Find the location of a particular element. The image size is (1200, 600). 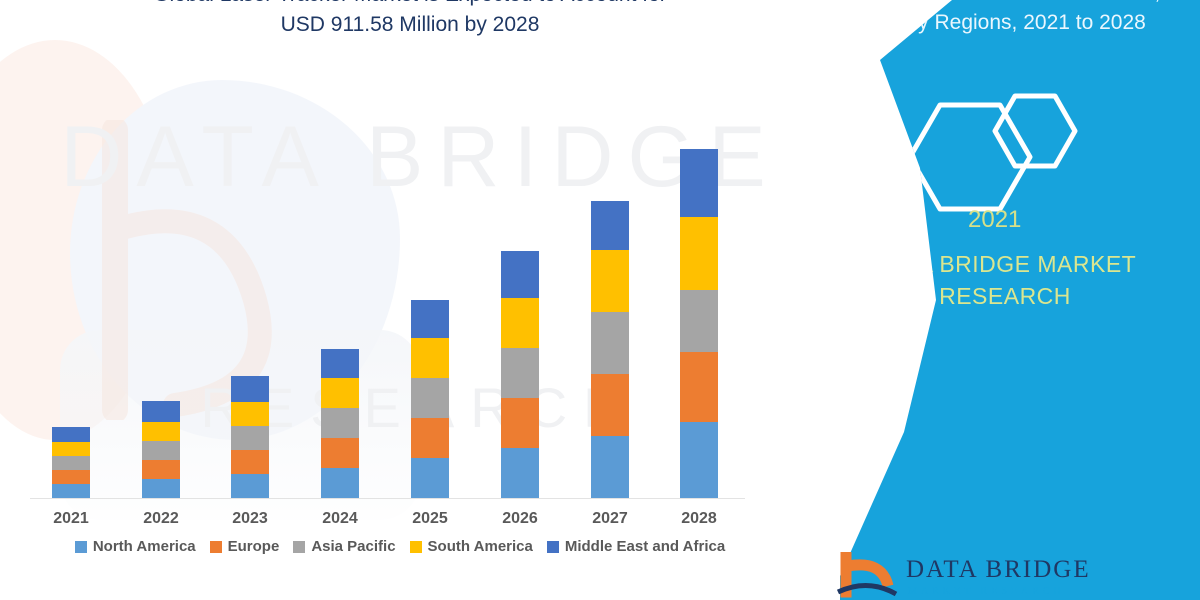

logo-tagline: MARKET RESEARCH is located at coordinates (986, 591).